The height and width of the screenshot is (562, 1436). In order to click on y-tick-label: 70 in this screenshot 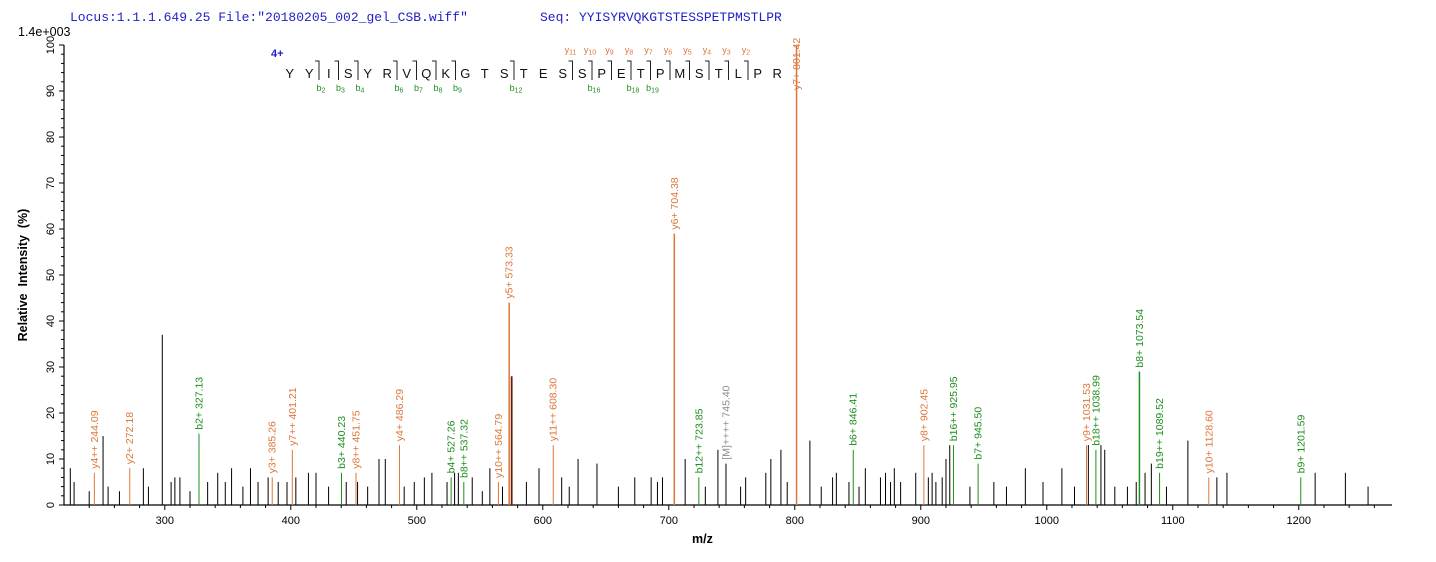, I will do `click(51, 183)`.